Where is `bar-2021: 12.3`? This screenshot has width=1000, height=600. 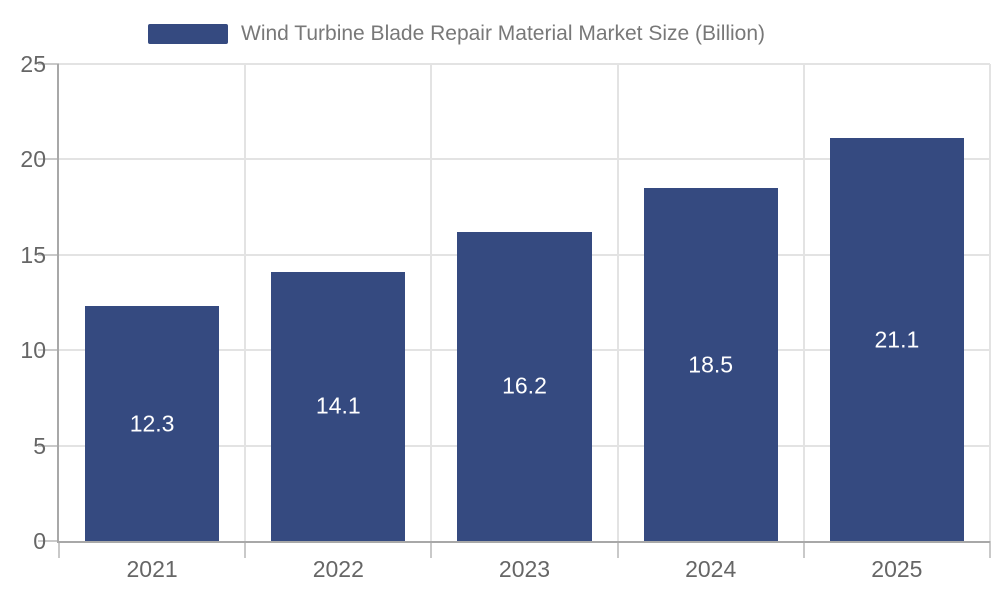 bar-2021: 12.3 is located at coordinates (152, 423).